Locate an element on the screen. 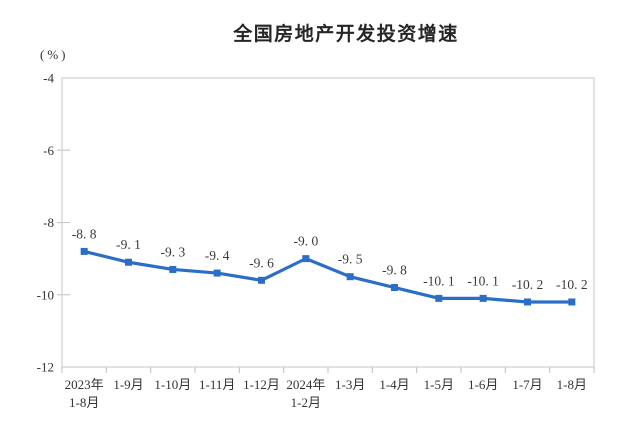 The width and height of the screenshot is (639, 434). x-tick-label: 2024年 1-2月 is located at coordinates (305, 393).